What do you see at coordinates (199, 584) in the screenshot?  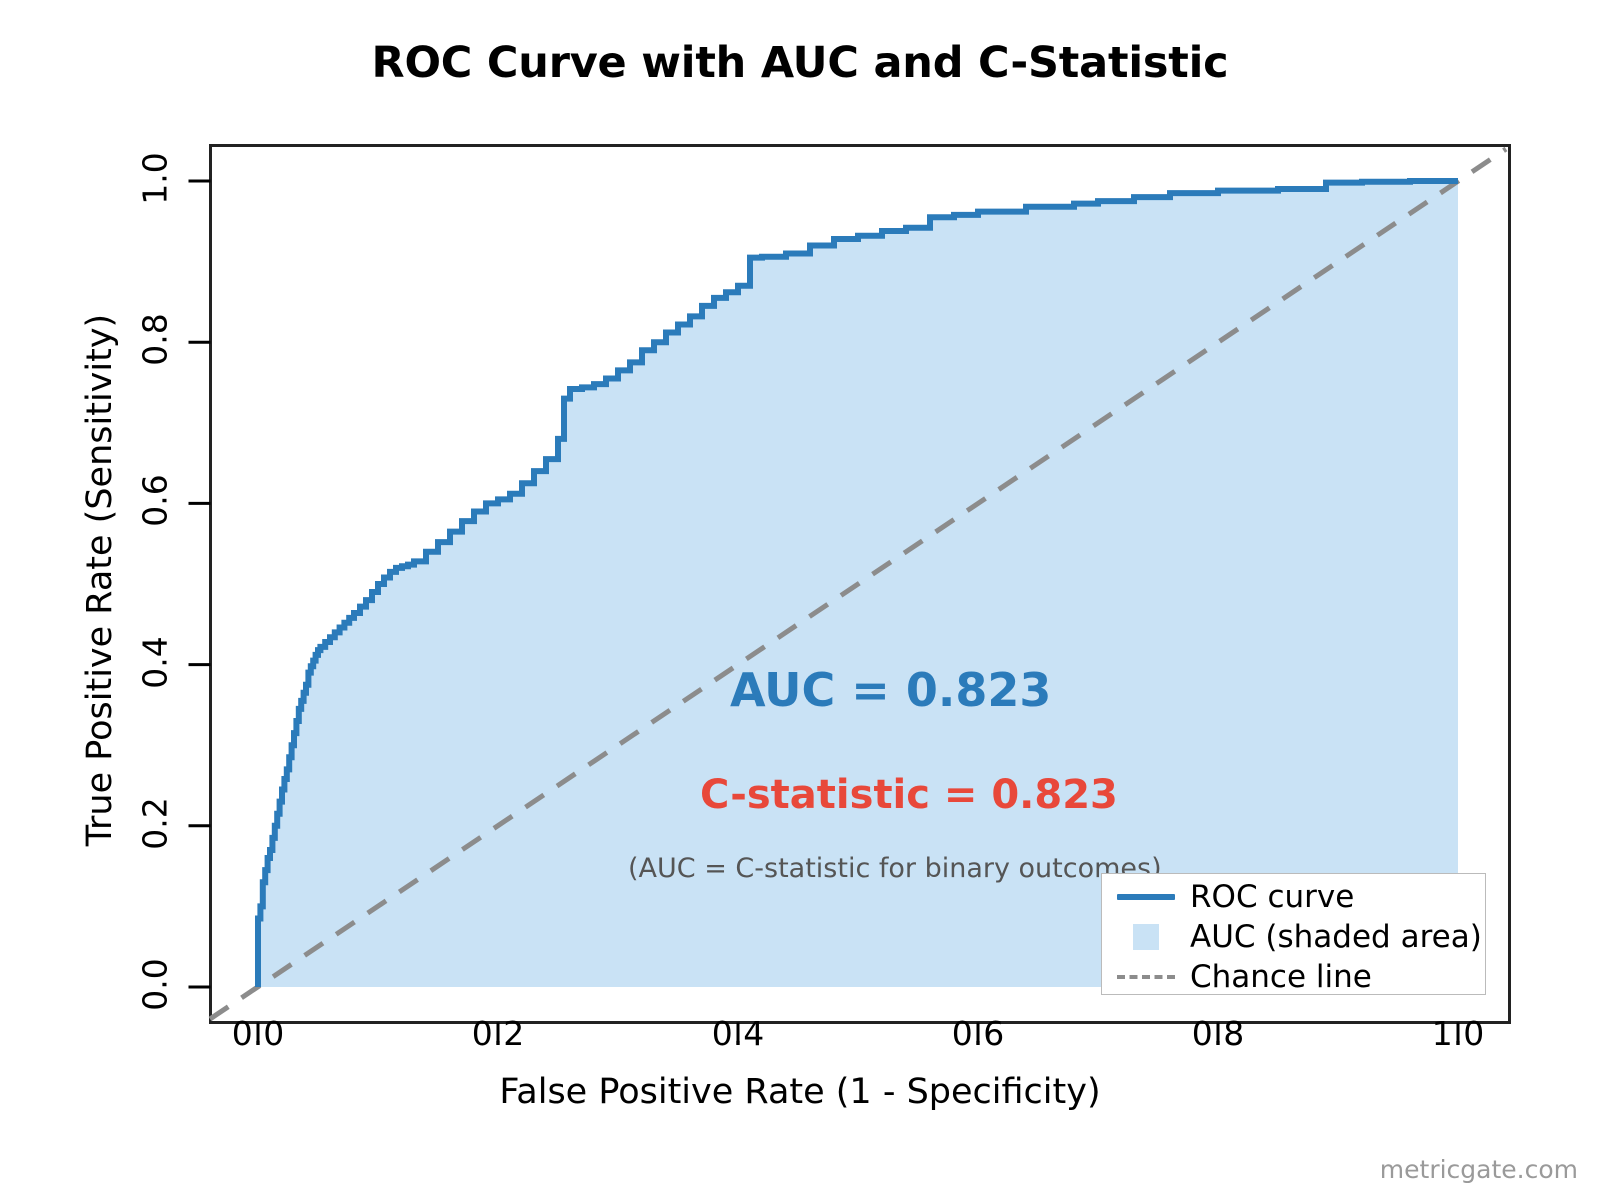 I see `y-axis-ticks` at bounding box center [199, 584].